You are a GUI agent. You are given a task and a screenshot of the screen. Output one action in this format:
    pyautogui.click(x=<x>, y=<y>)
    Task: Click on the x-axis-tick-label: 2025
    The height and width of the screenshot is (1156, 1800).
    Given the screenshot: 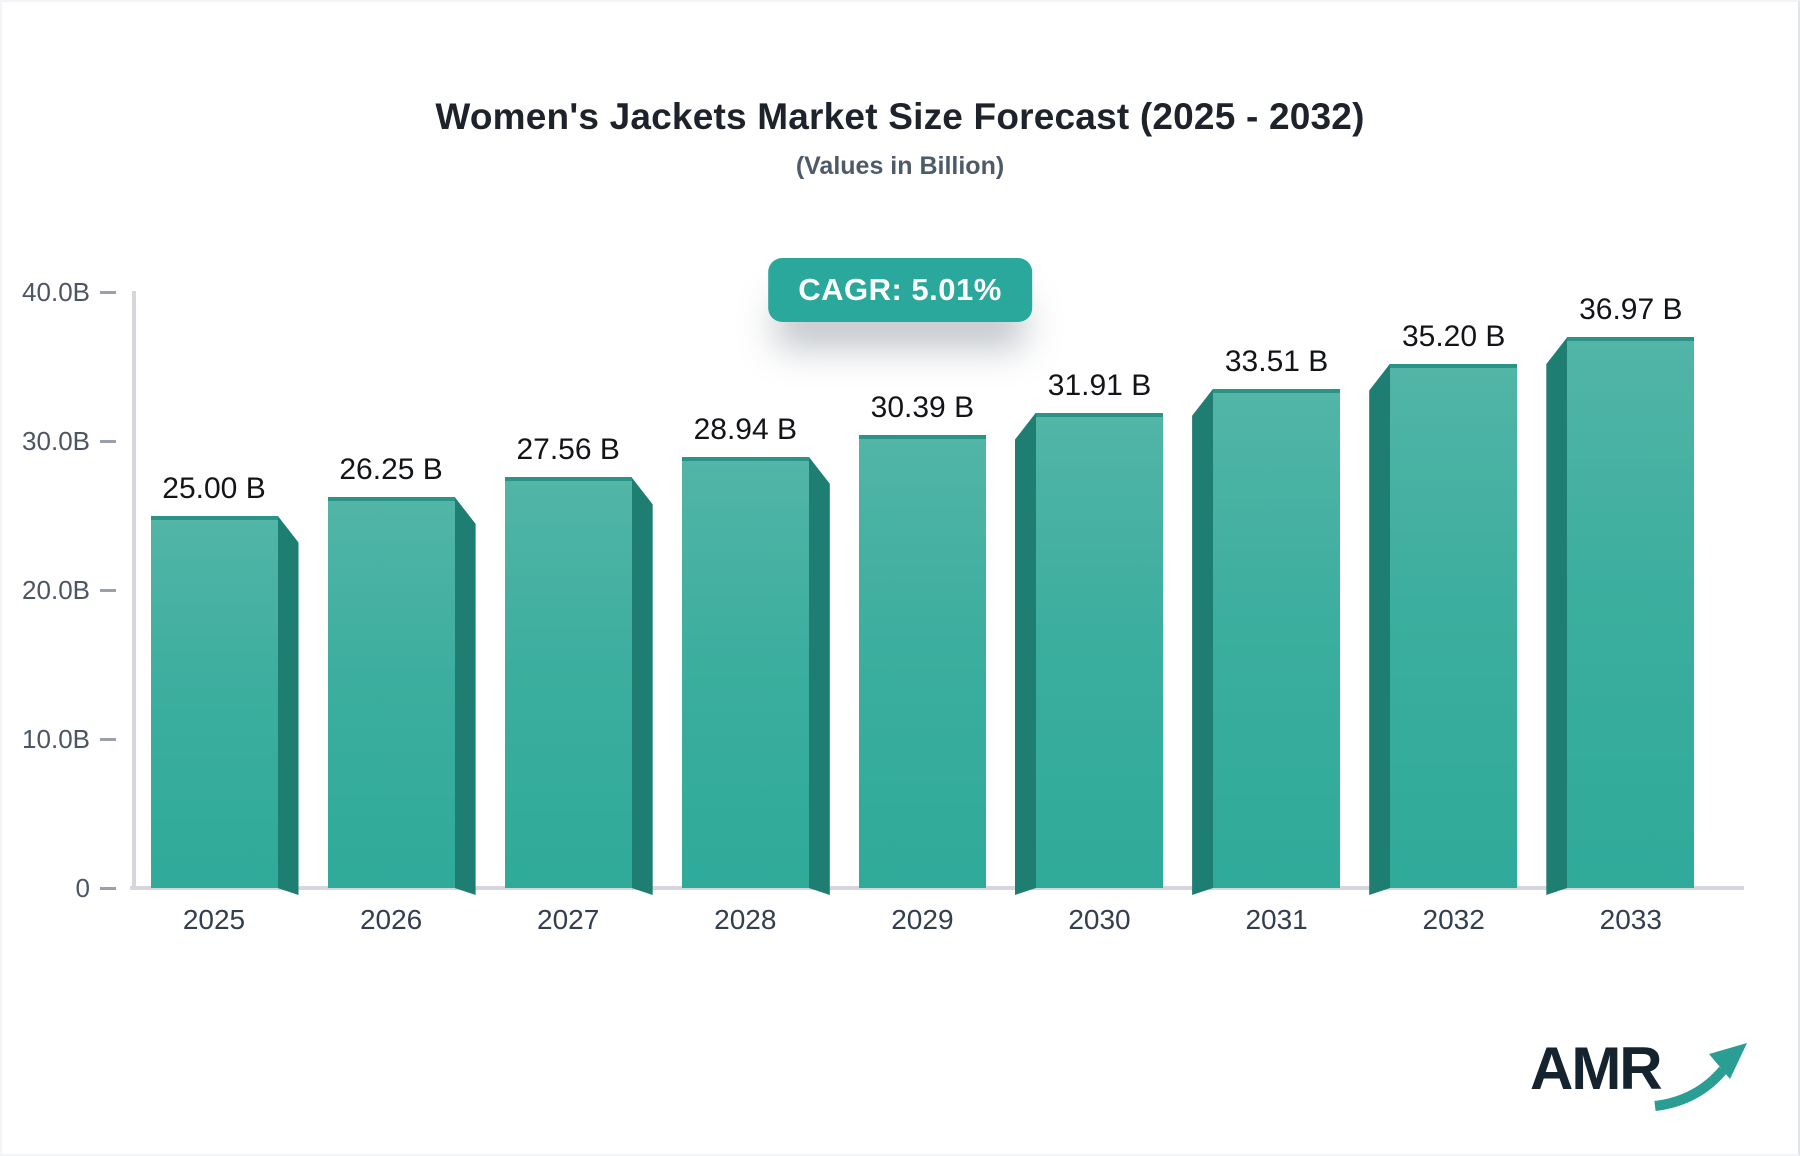 What is the action you would take?
    pyautogui.click(x=214, y=919)
    